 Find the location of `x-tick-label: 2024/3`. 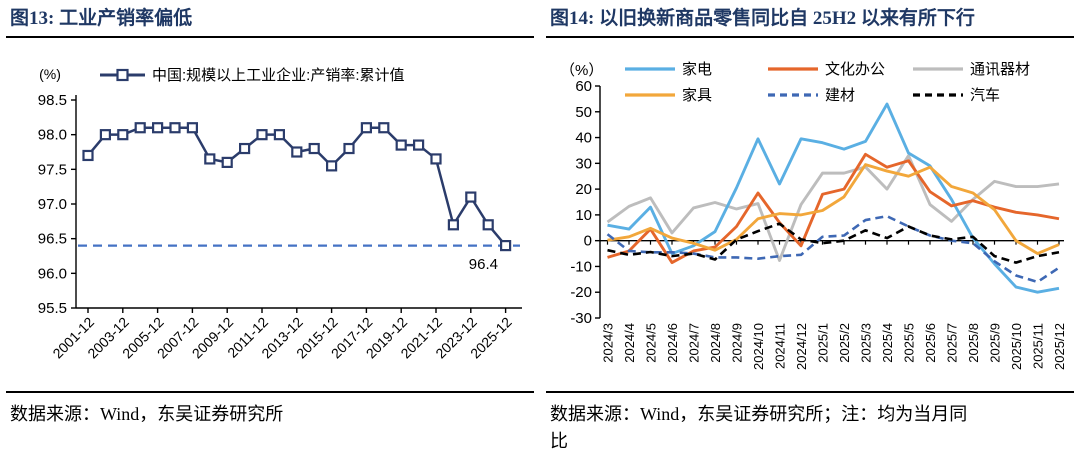

x-tick-label: 2024/3 is located at coordinates (608, 343).